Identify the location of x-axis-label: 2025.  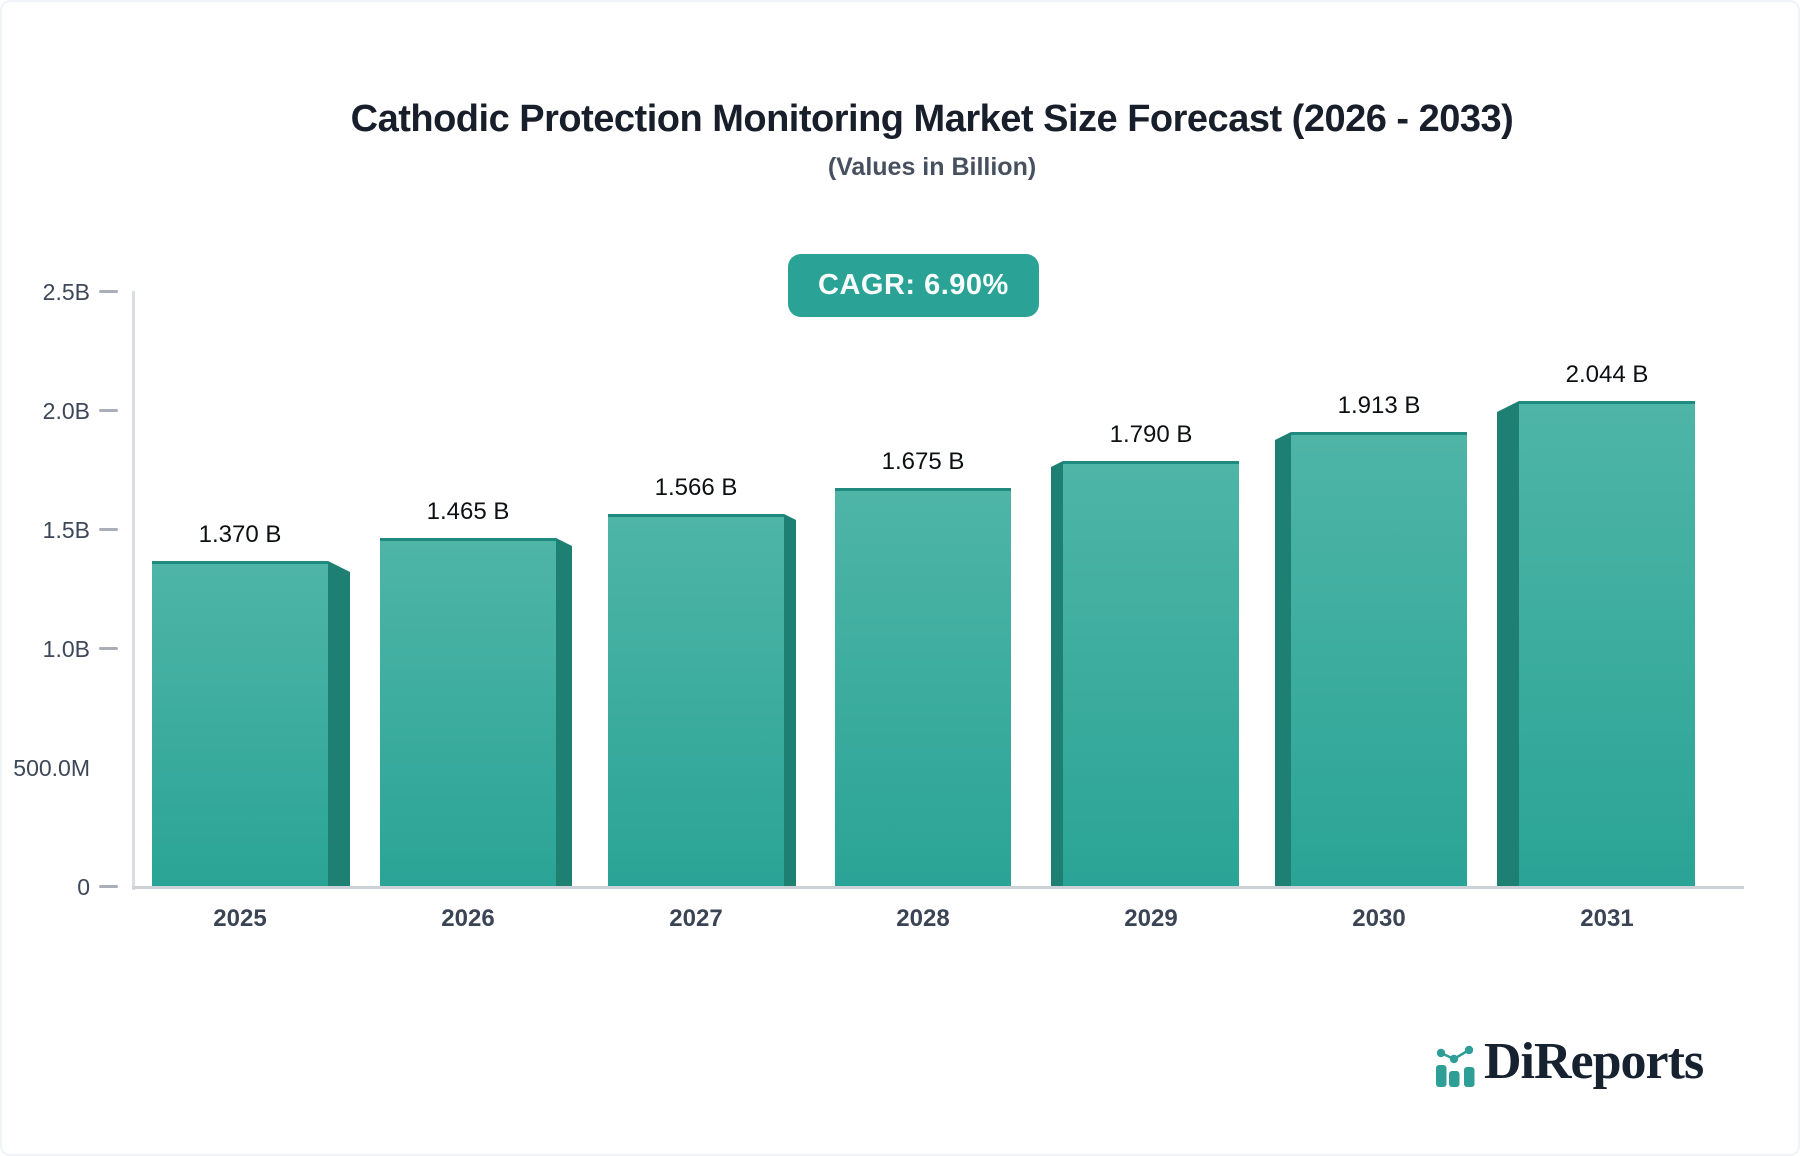
(240, 918).